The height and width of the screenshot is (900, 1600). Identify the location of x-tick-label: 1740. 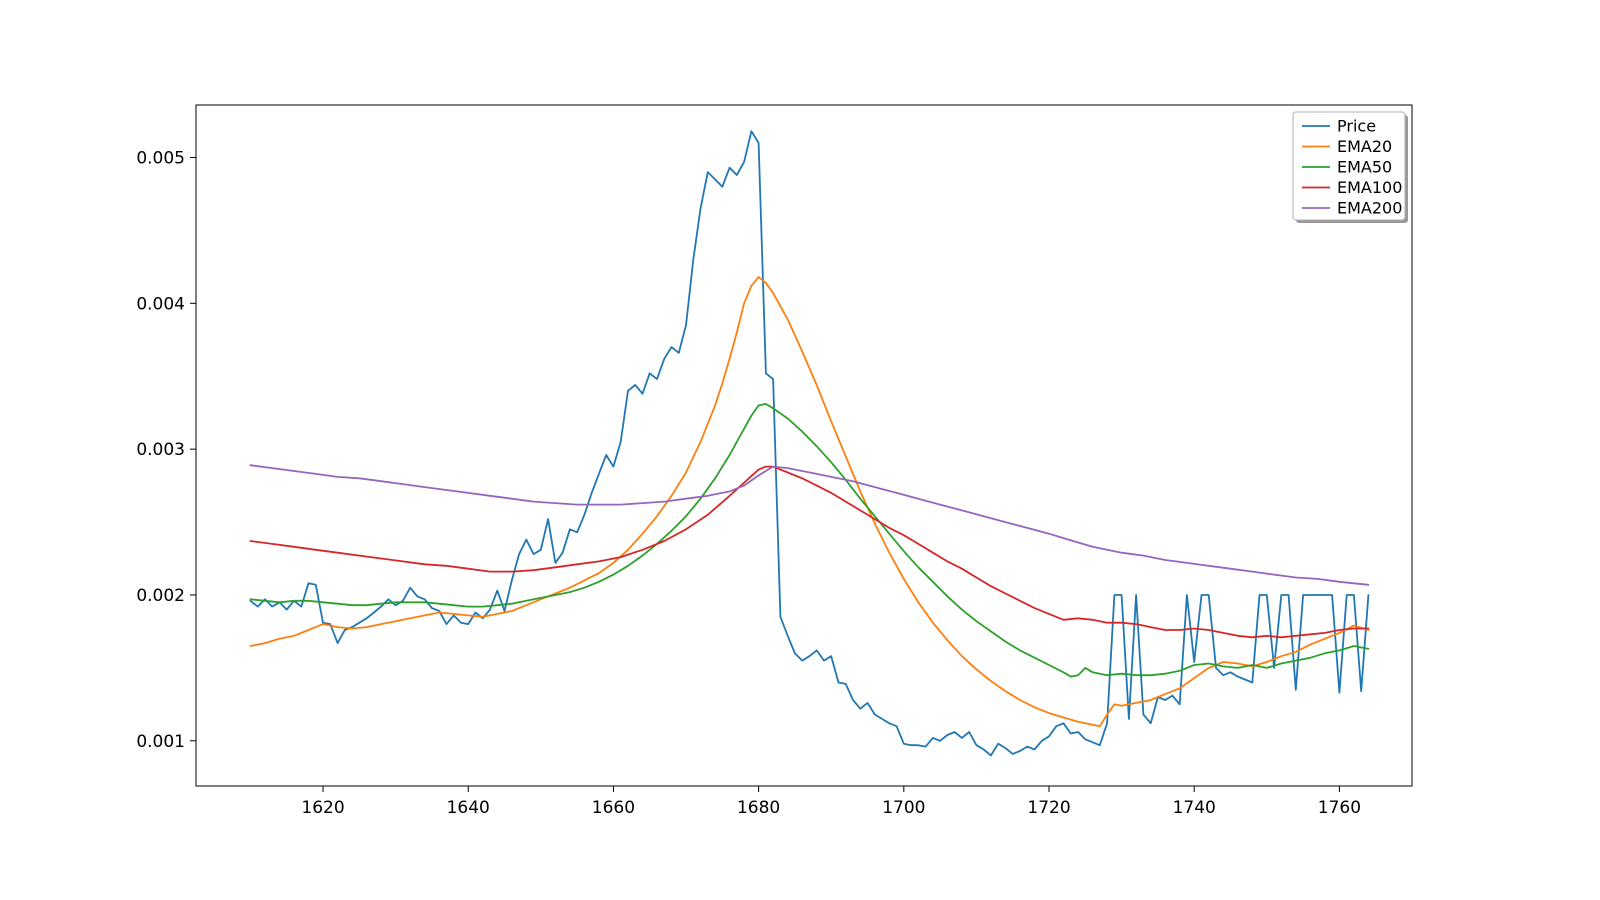
(1194, 808).